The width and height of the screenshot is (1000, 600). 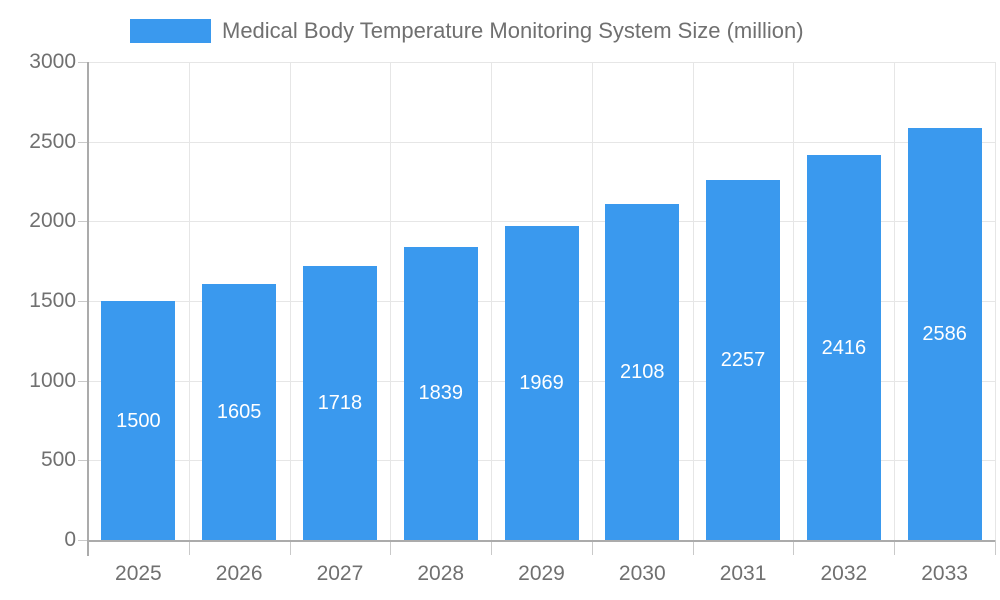 What do you see at coordinates (340, 573) in the screenshot?
I see `x-tick-label: 2027` at bounding box center [340, 573].